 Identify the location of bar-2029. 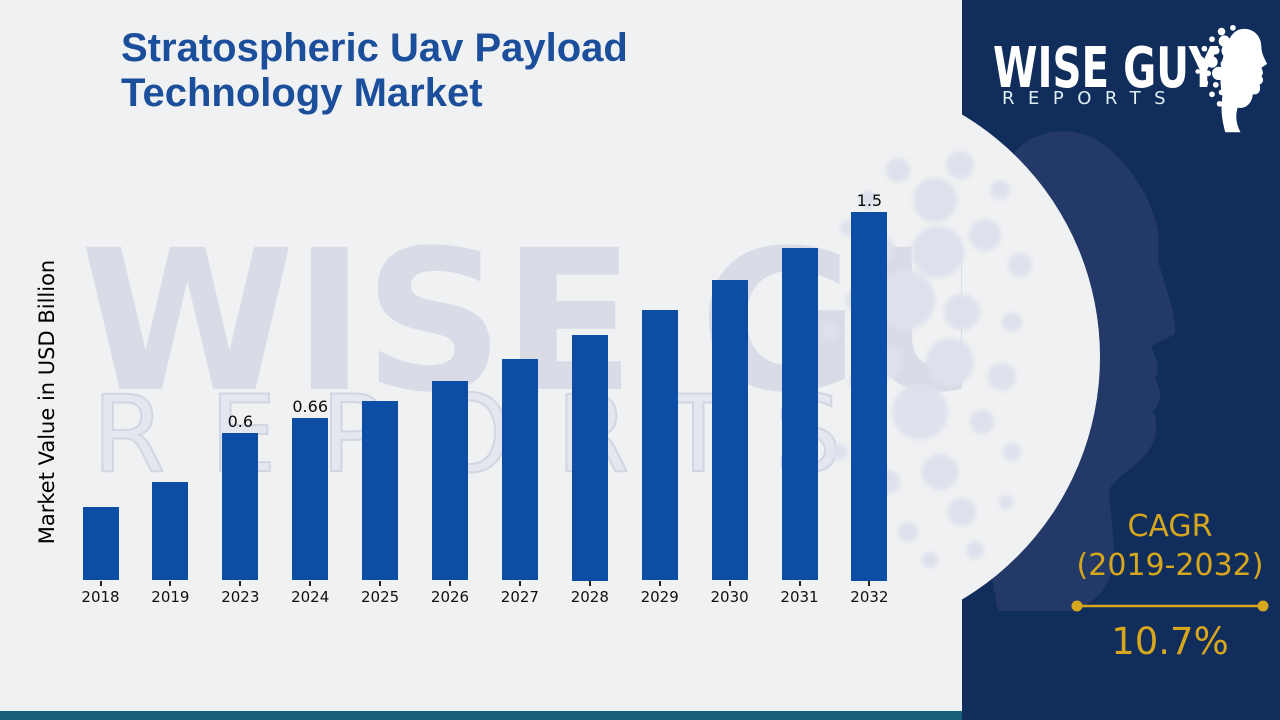
(659, 445).